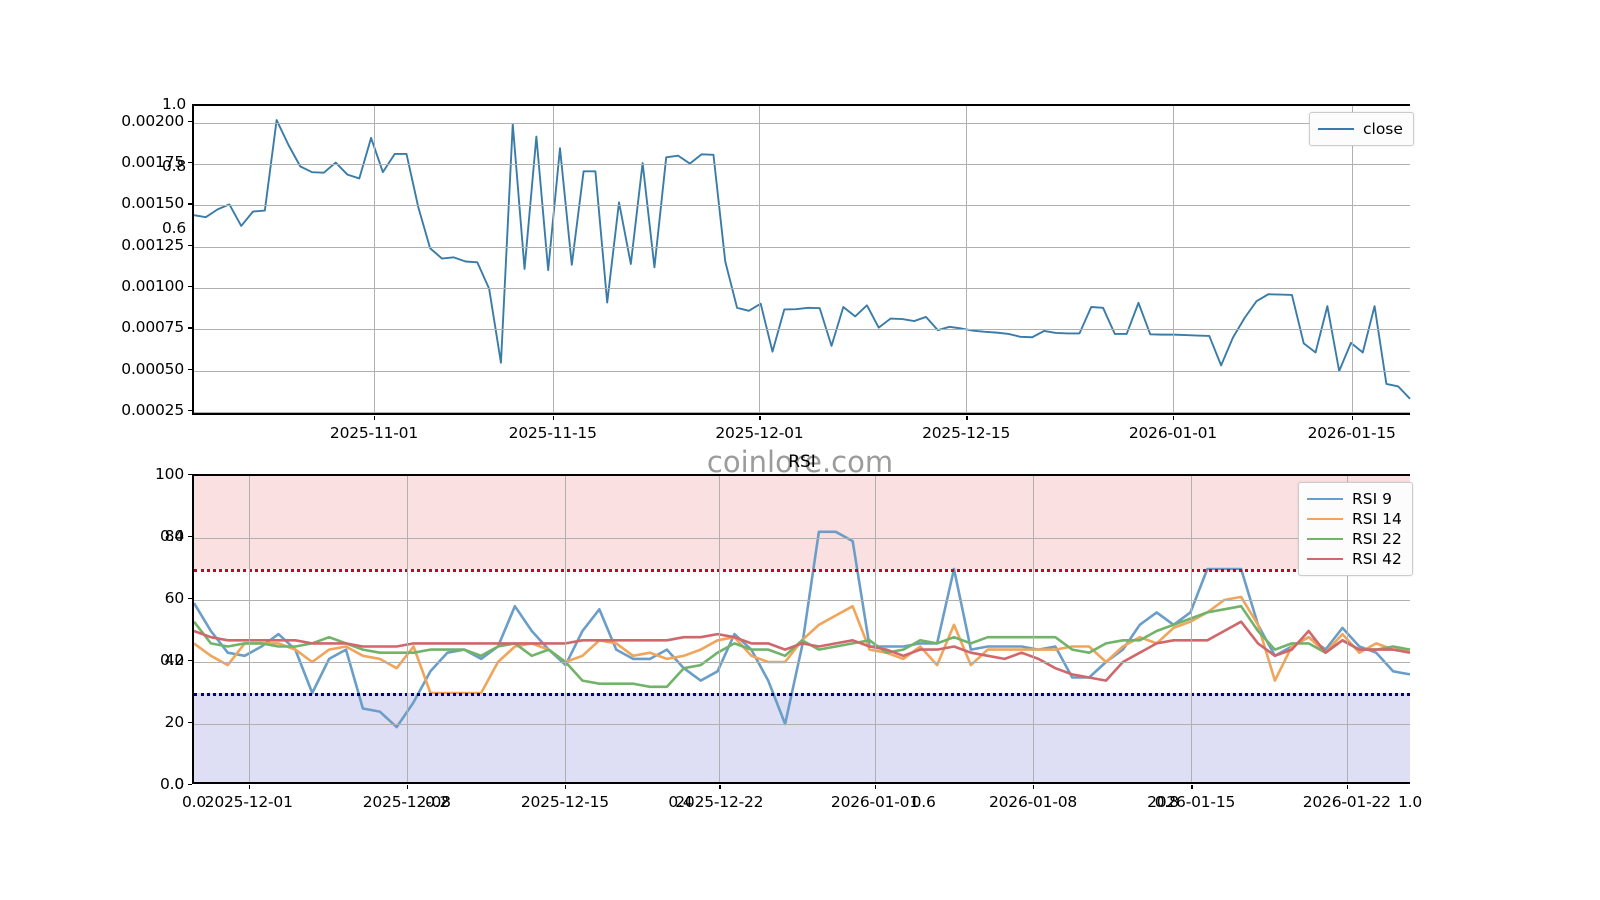 The width and height of the screenshot is (1600, 900). I want to click on rsi-y-overlay-label: 0.0, so click(171, 784).